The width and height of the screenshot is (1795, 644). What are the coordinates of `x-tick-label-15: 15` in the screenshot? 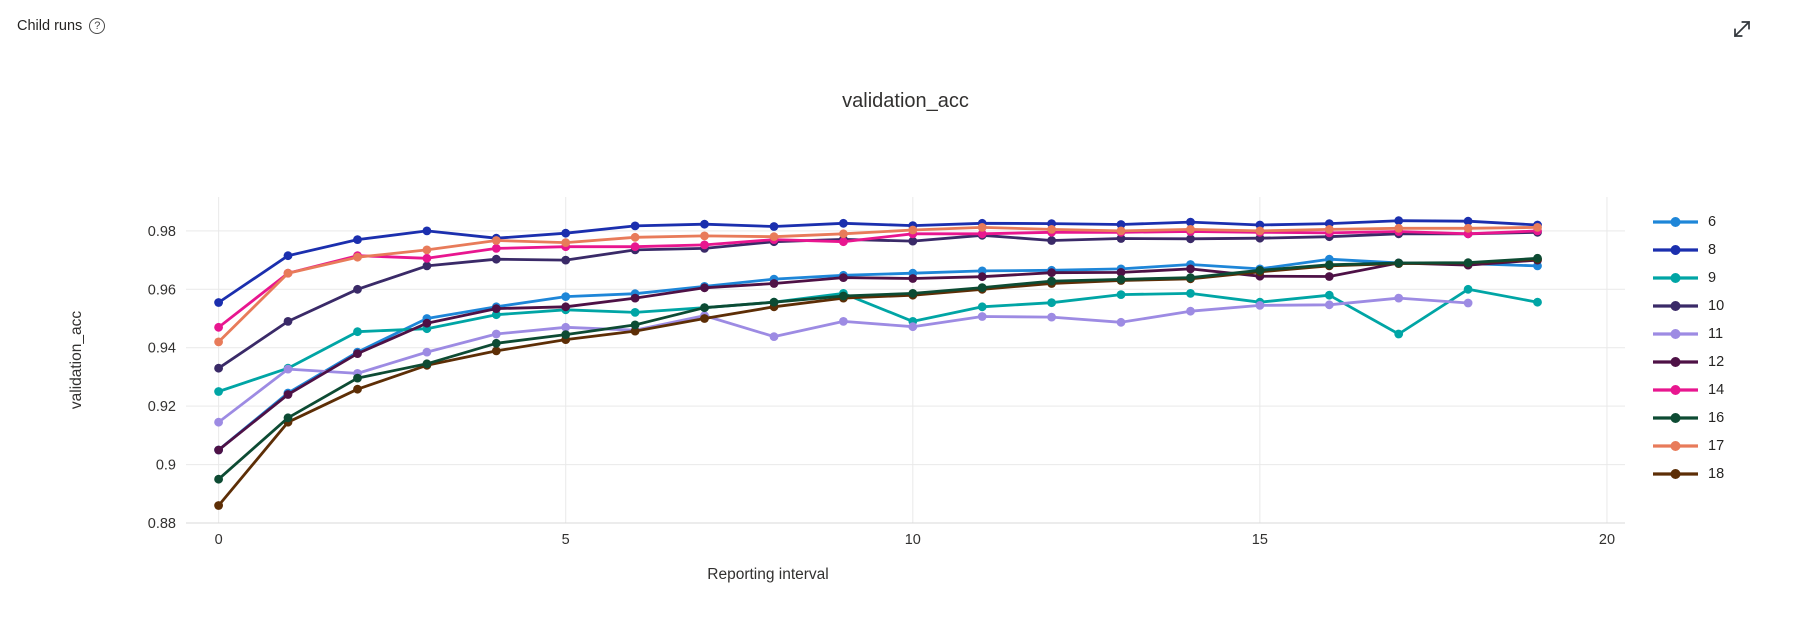 It's located at (1260, 540).